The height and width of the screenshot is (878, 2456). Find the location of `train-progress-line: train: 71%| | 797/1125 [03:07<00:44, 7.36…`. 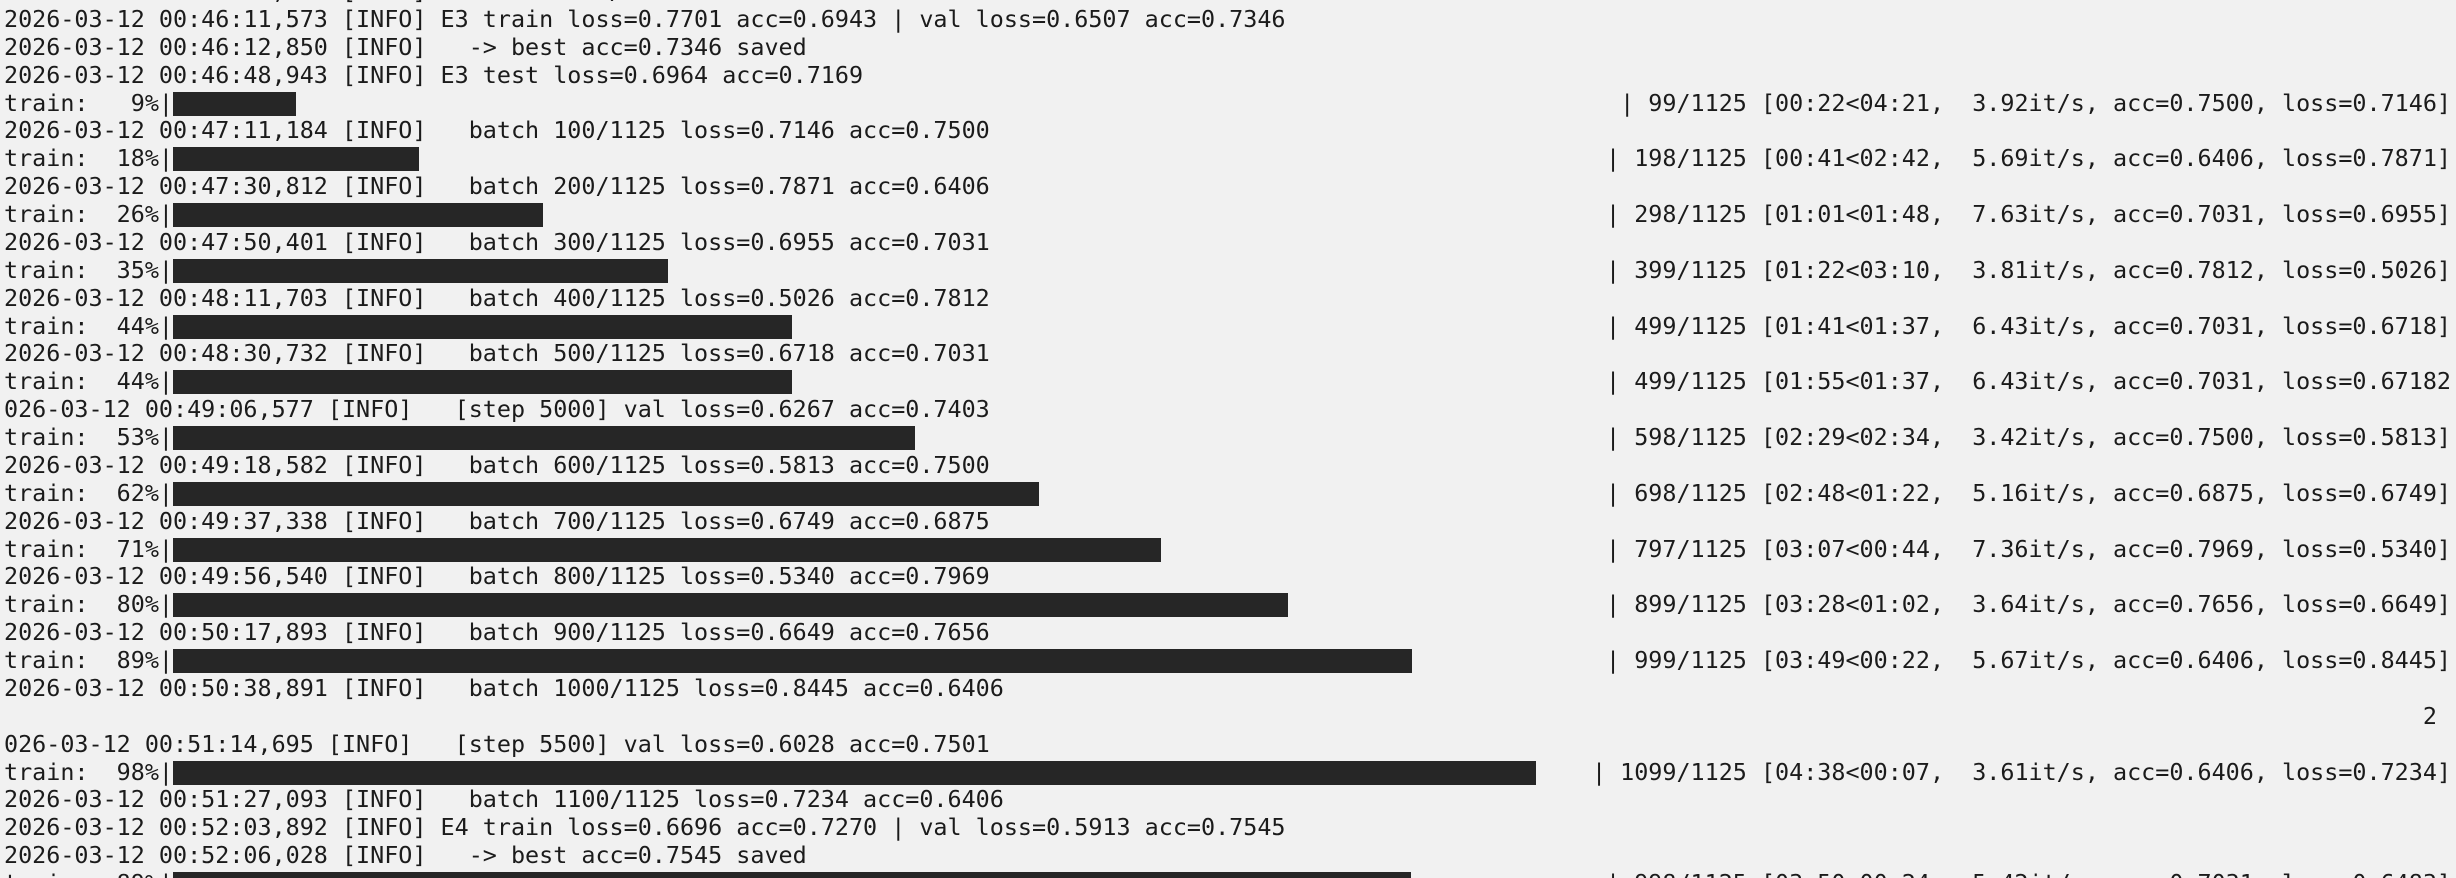

train-progress-line: train: 71%| | 797/1125 [03:07<00:44, 7.36… is located at coordinates (1228, 549).